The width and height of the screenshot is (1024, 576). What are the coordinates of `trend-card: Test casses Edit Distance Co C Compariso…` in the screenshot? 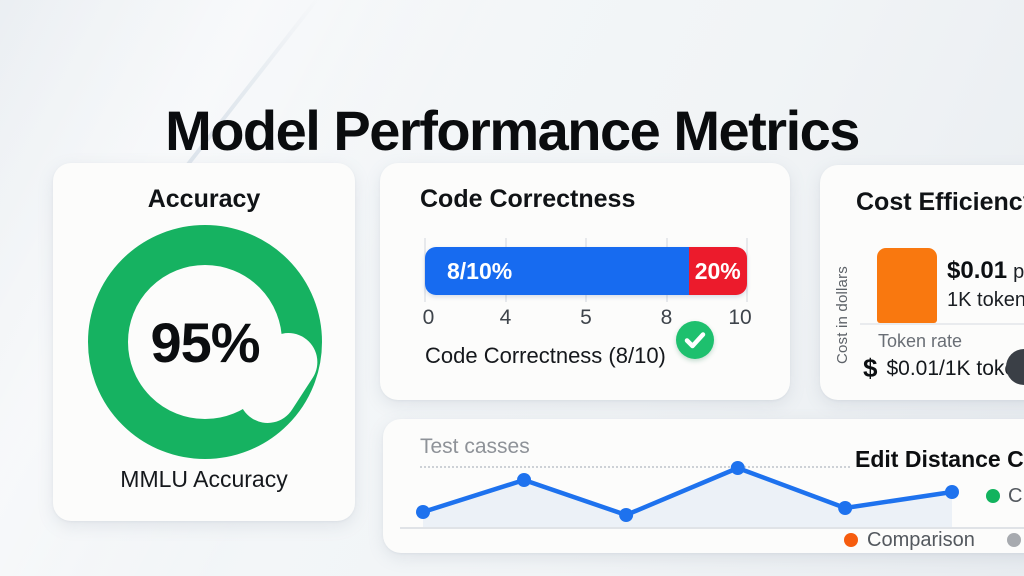 It's located at (703, 486).